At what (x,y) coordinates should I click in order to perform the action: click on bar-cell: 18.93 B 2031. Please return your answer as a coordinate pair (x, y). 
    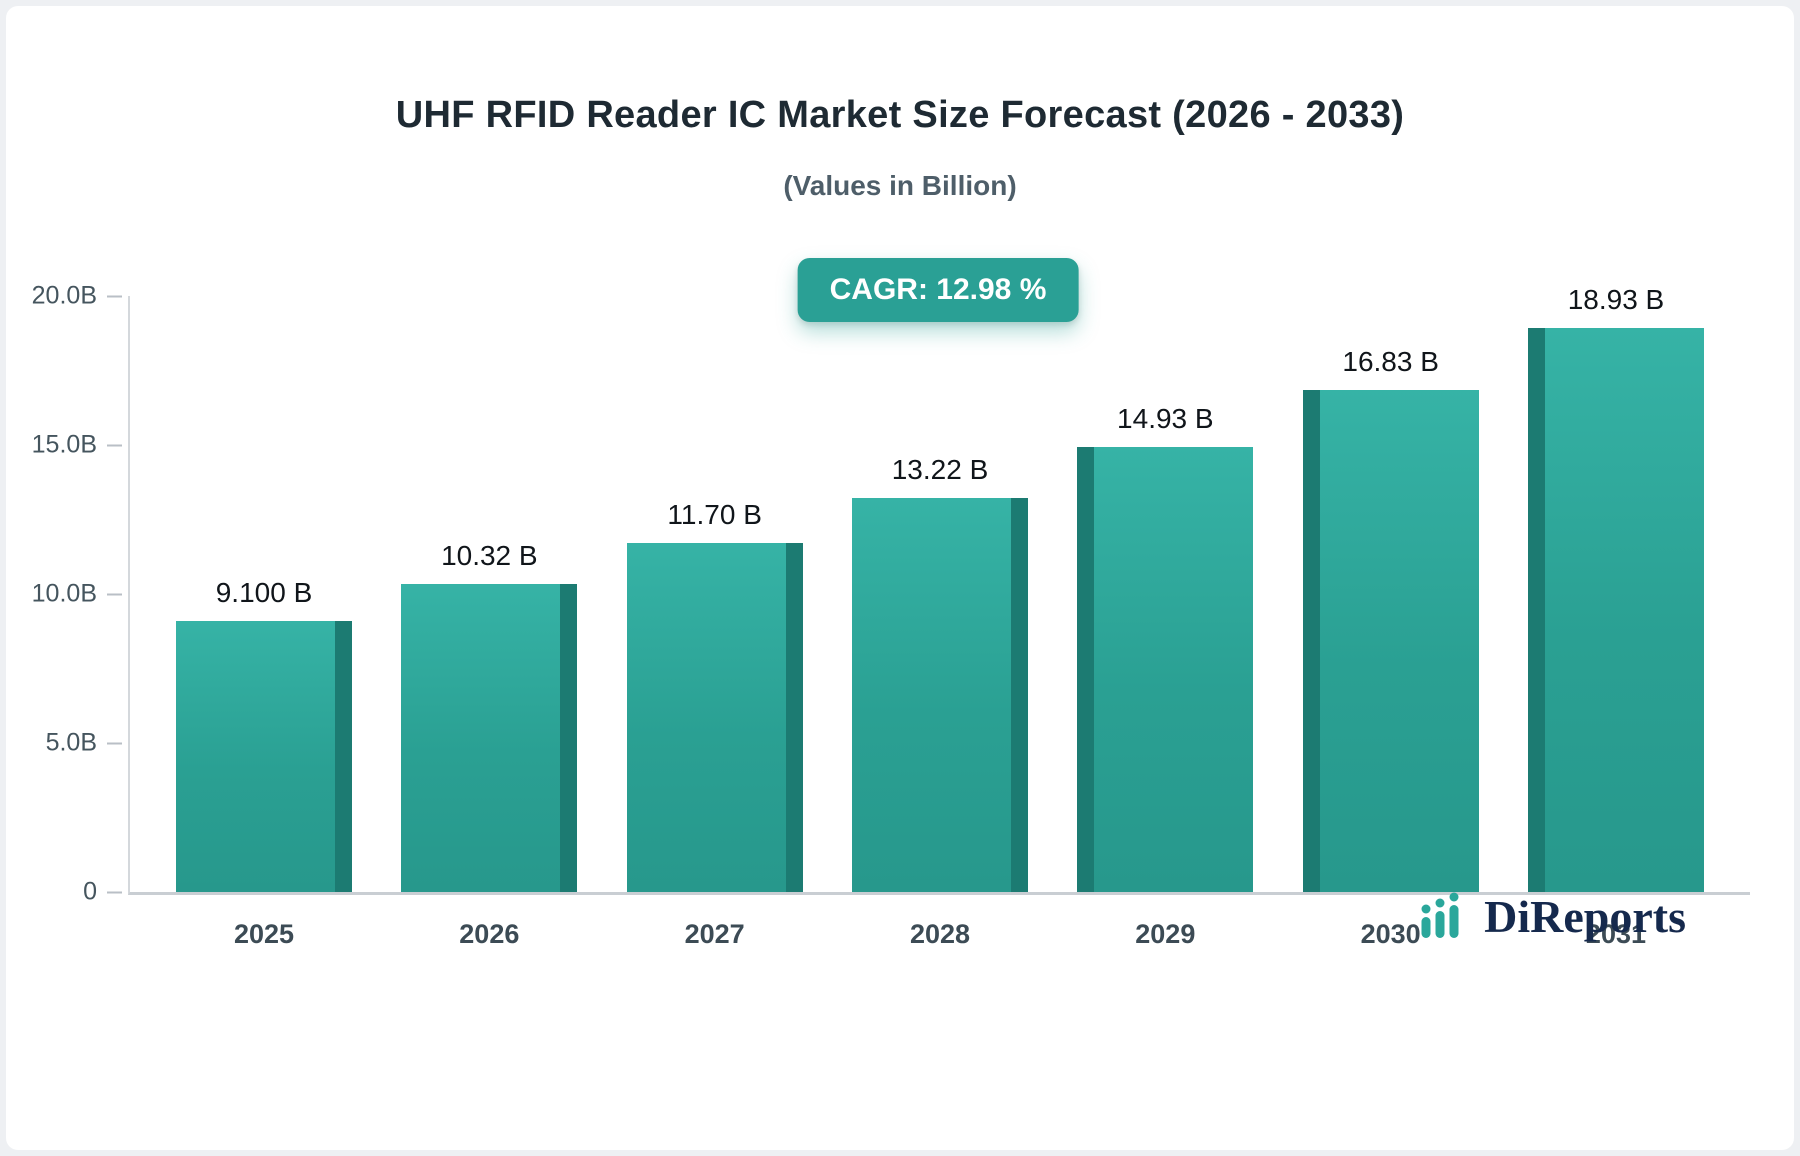
    Looking at the image, I should click on (1616, 616).